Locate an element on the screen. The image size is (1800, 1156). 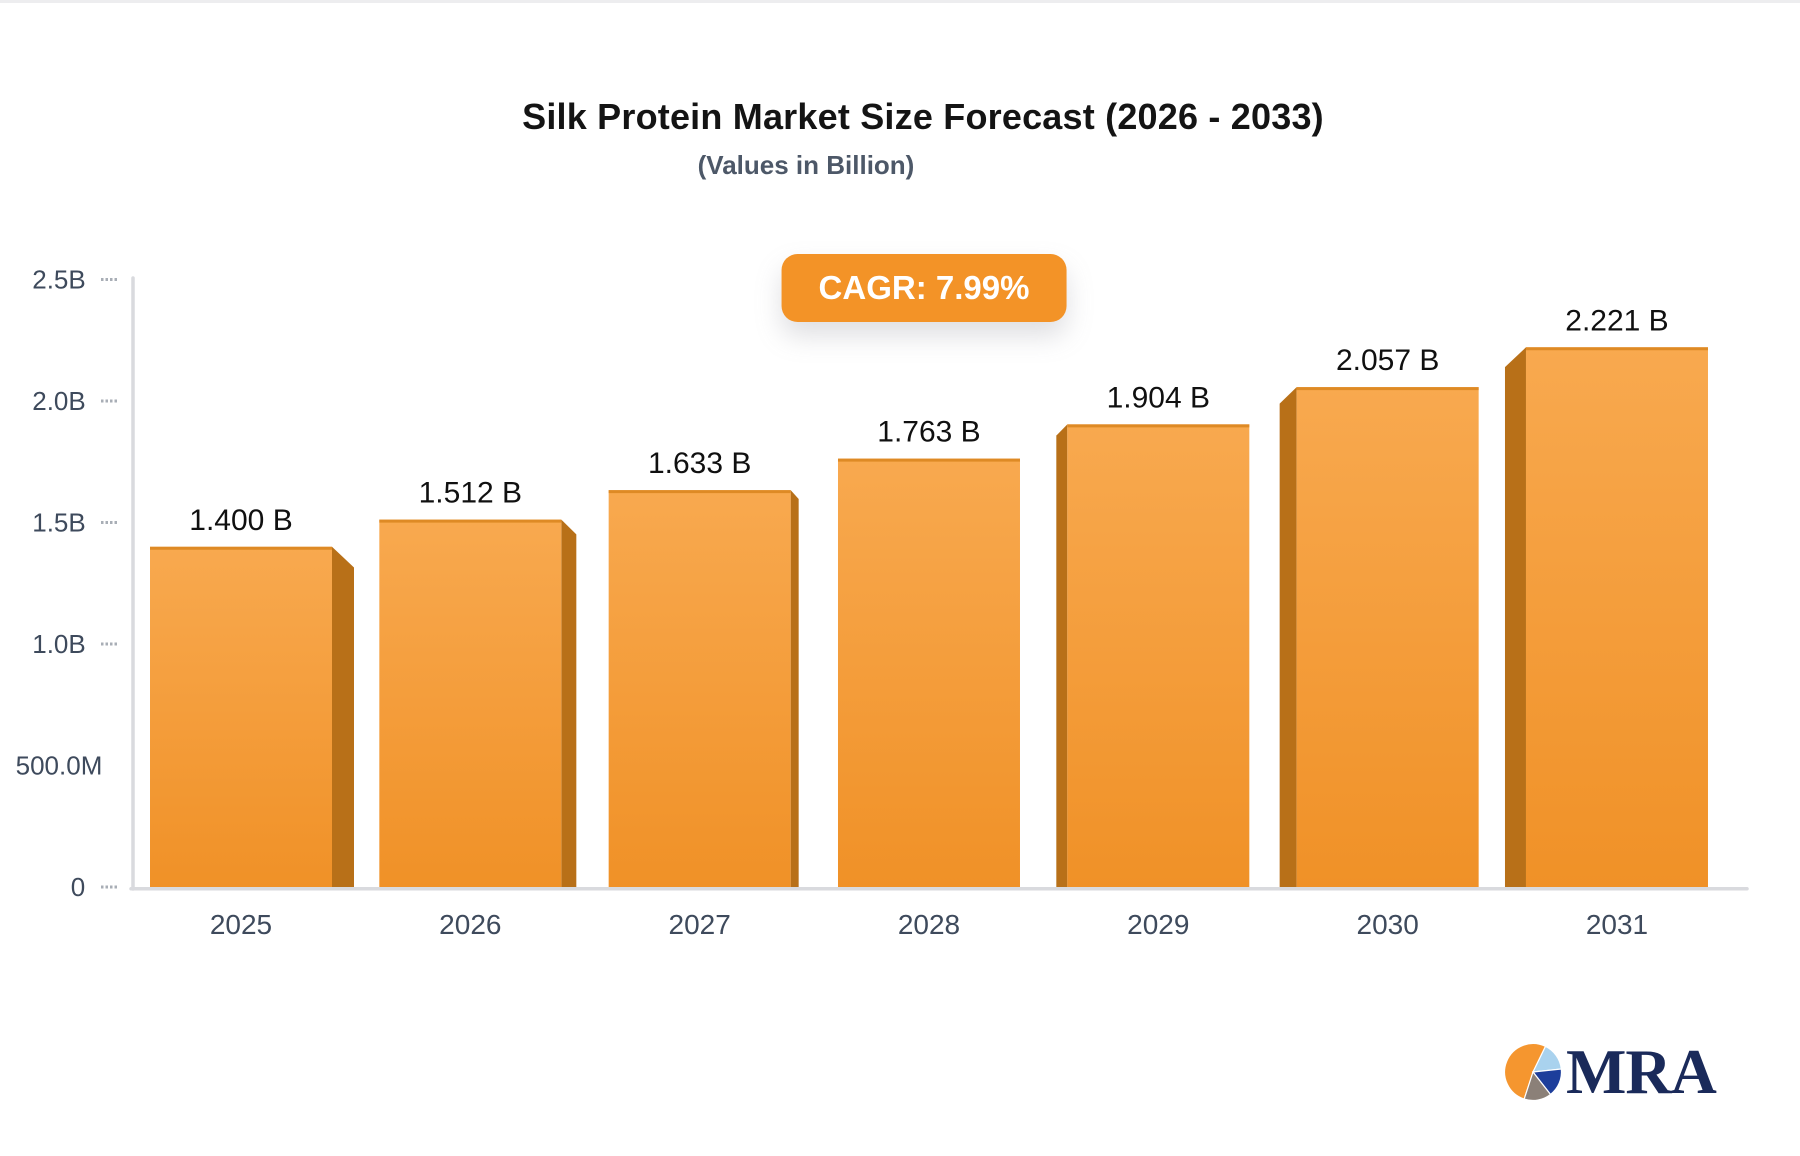
bar-value-label: 2.057 B is located at coordinates (1387, 360).